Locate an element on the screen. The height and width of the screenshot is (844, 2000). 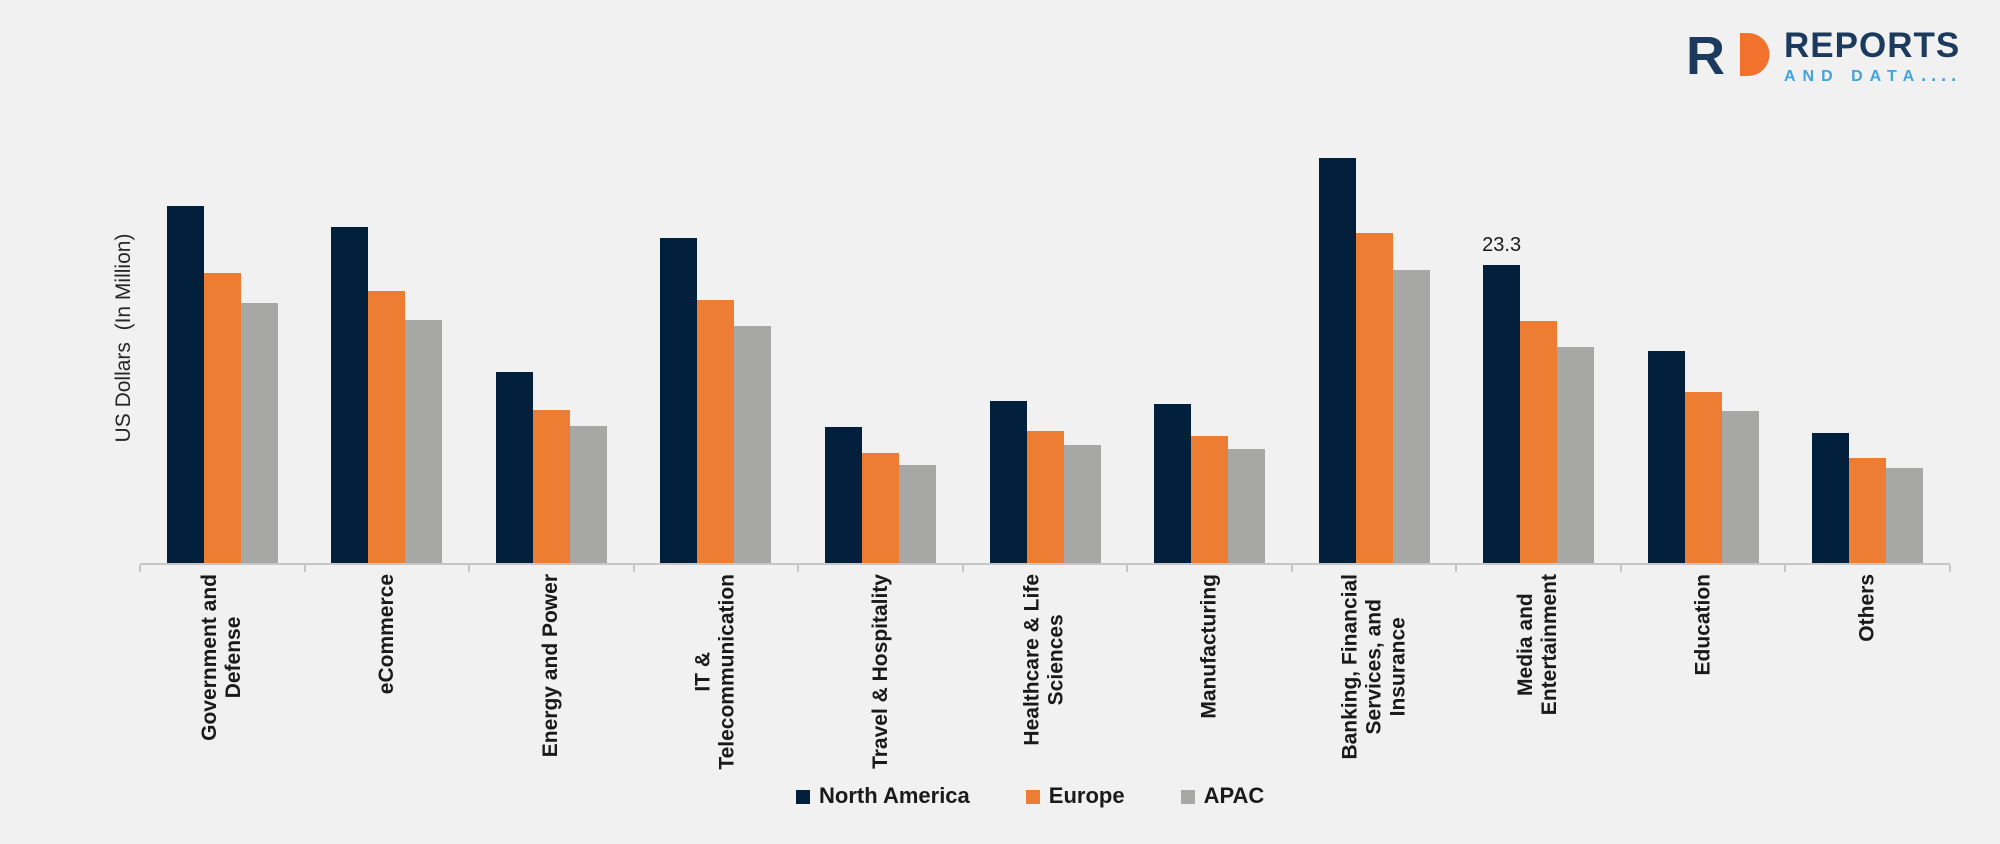
bar-north-america-manufacturing is located at coordinates (1173, 483).